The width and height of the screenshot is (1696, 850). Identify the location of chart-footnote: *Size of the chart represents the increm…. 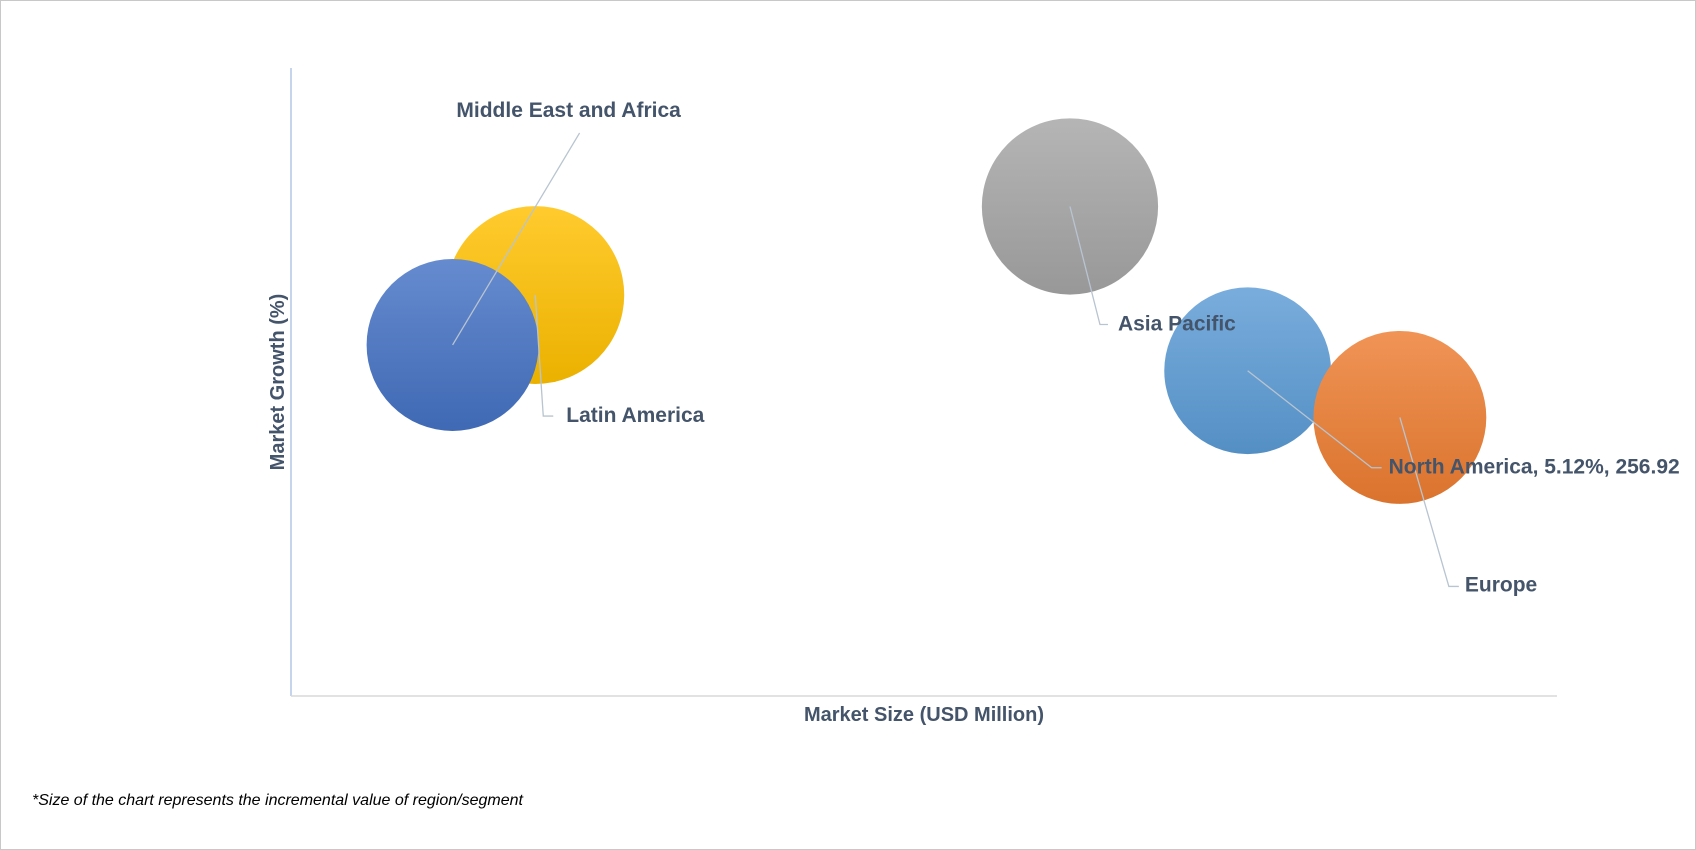
(277, 800).